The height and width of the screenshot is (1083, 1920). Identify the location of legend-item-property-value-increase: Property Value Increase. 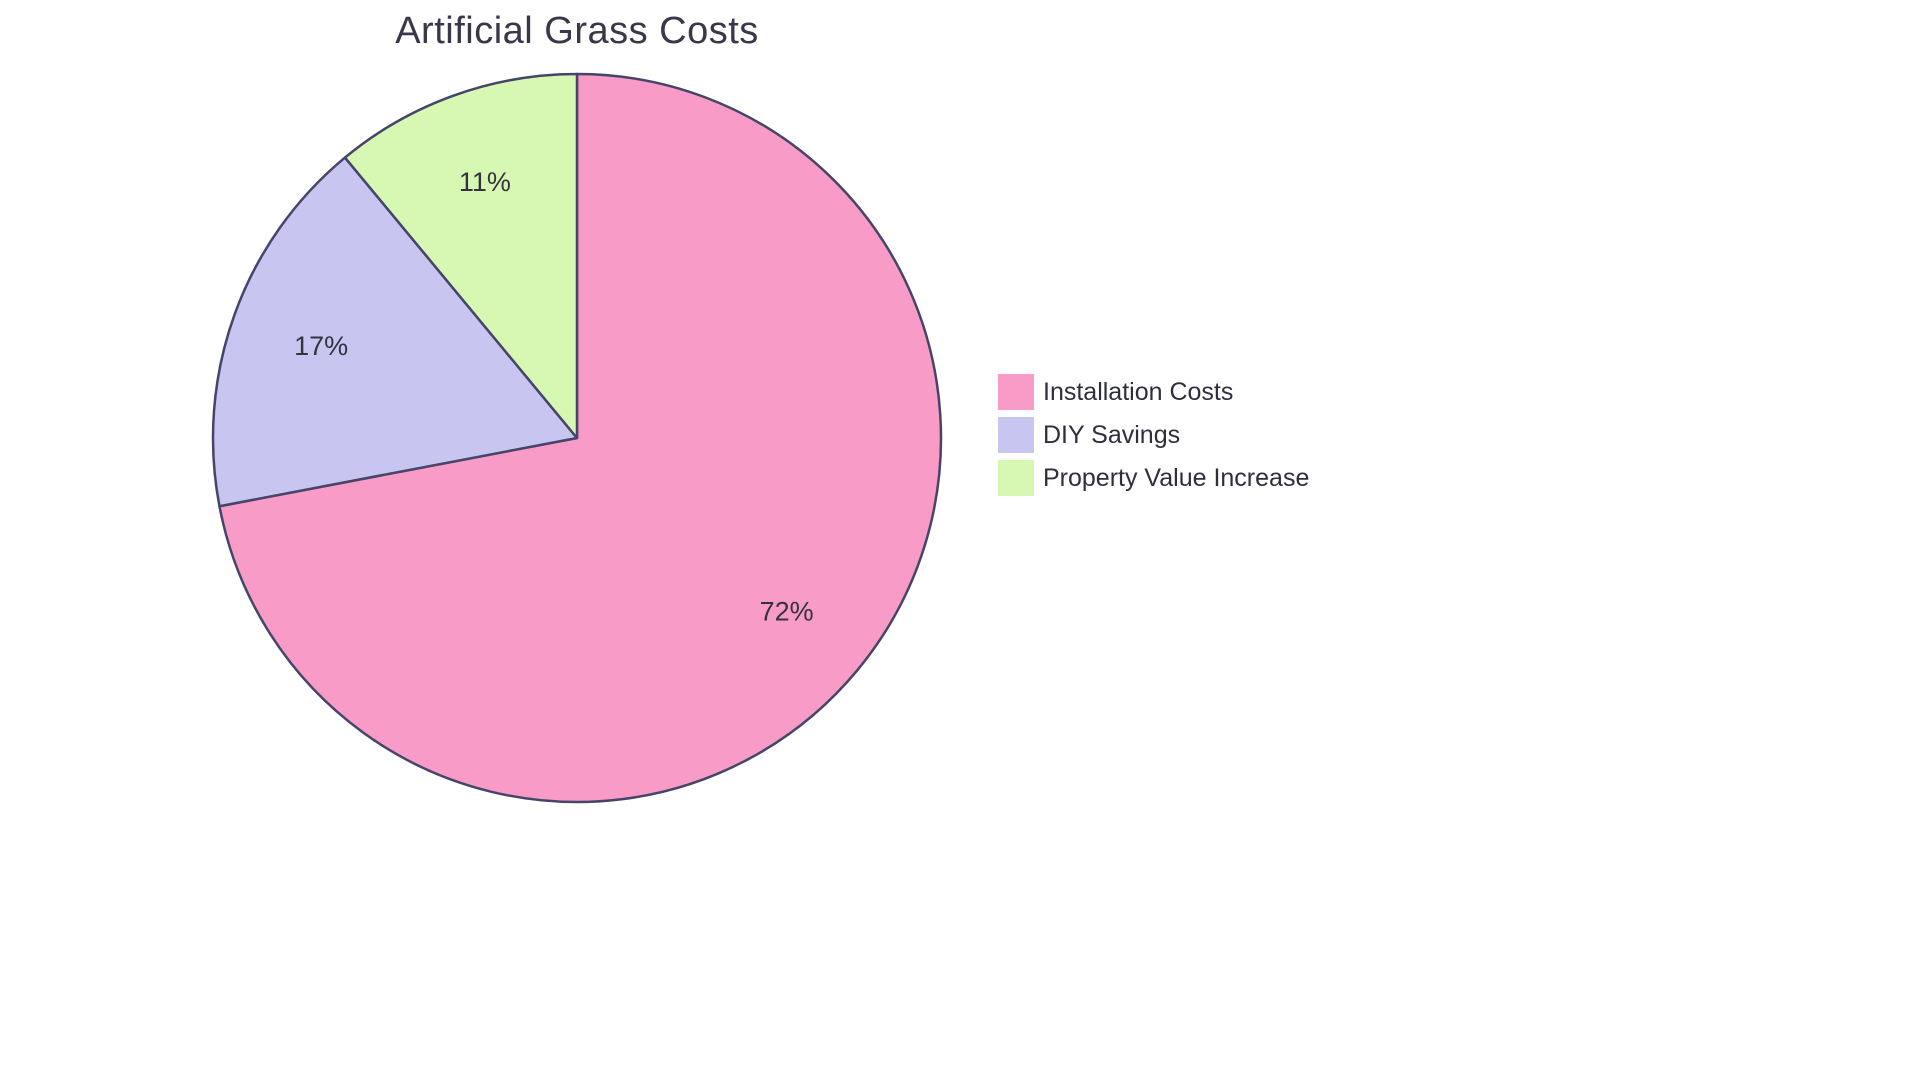
(1153, 478).